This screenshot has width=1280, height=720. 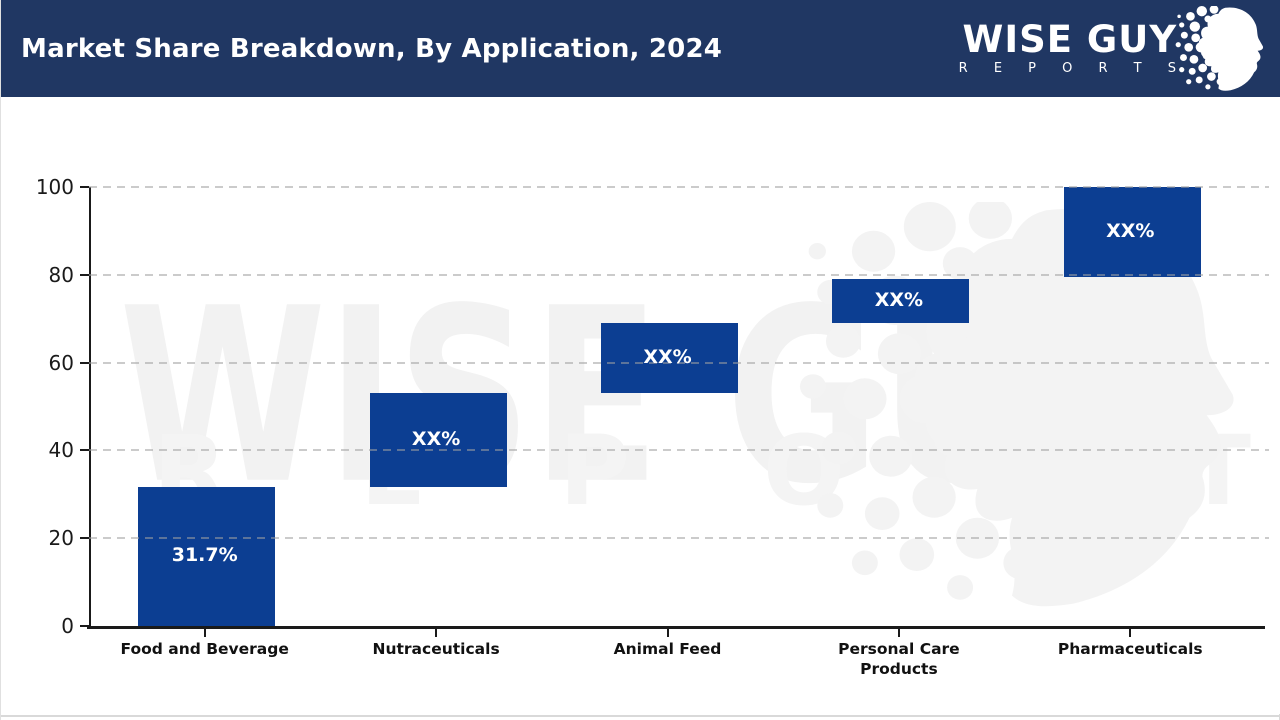 What do you see at coordinates (54, 187) in the screenshot?
I see `y-tick-label-100: 100` at bounding box center [54, 187].